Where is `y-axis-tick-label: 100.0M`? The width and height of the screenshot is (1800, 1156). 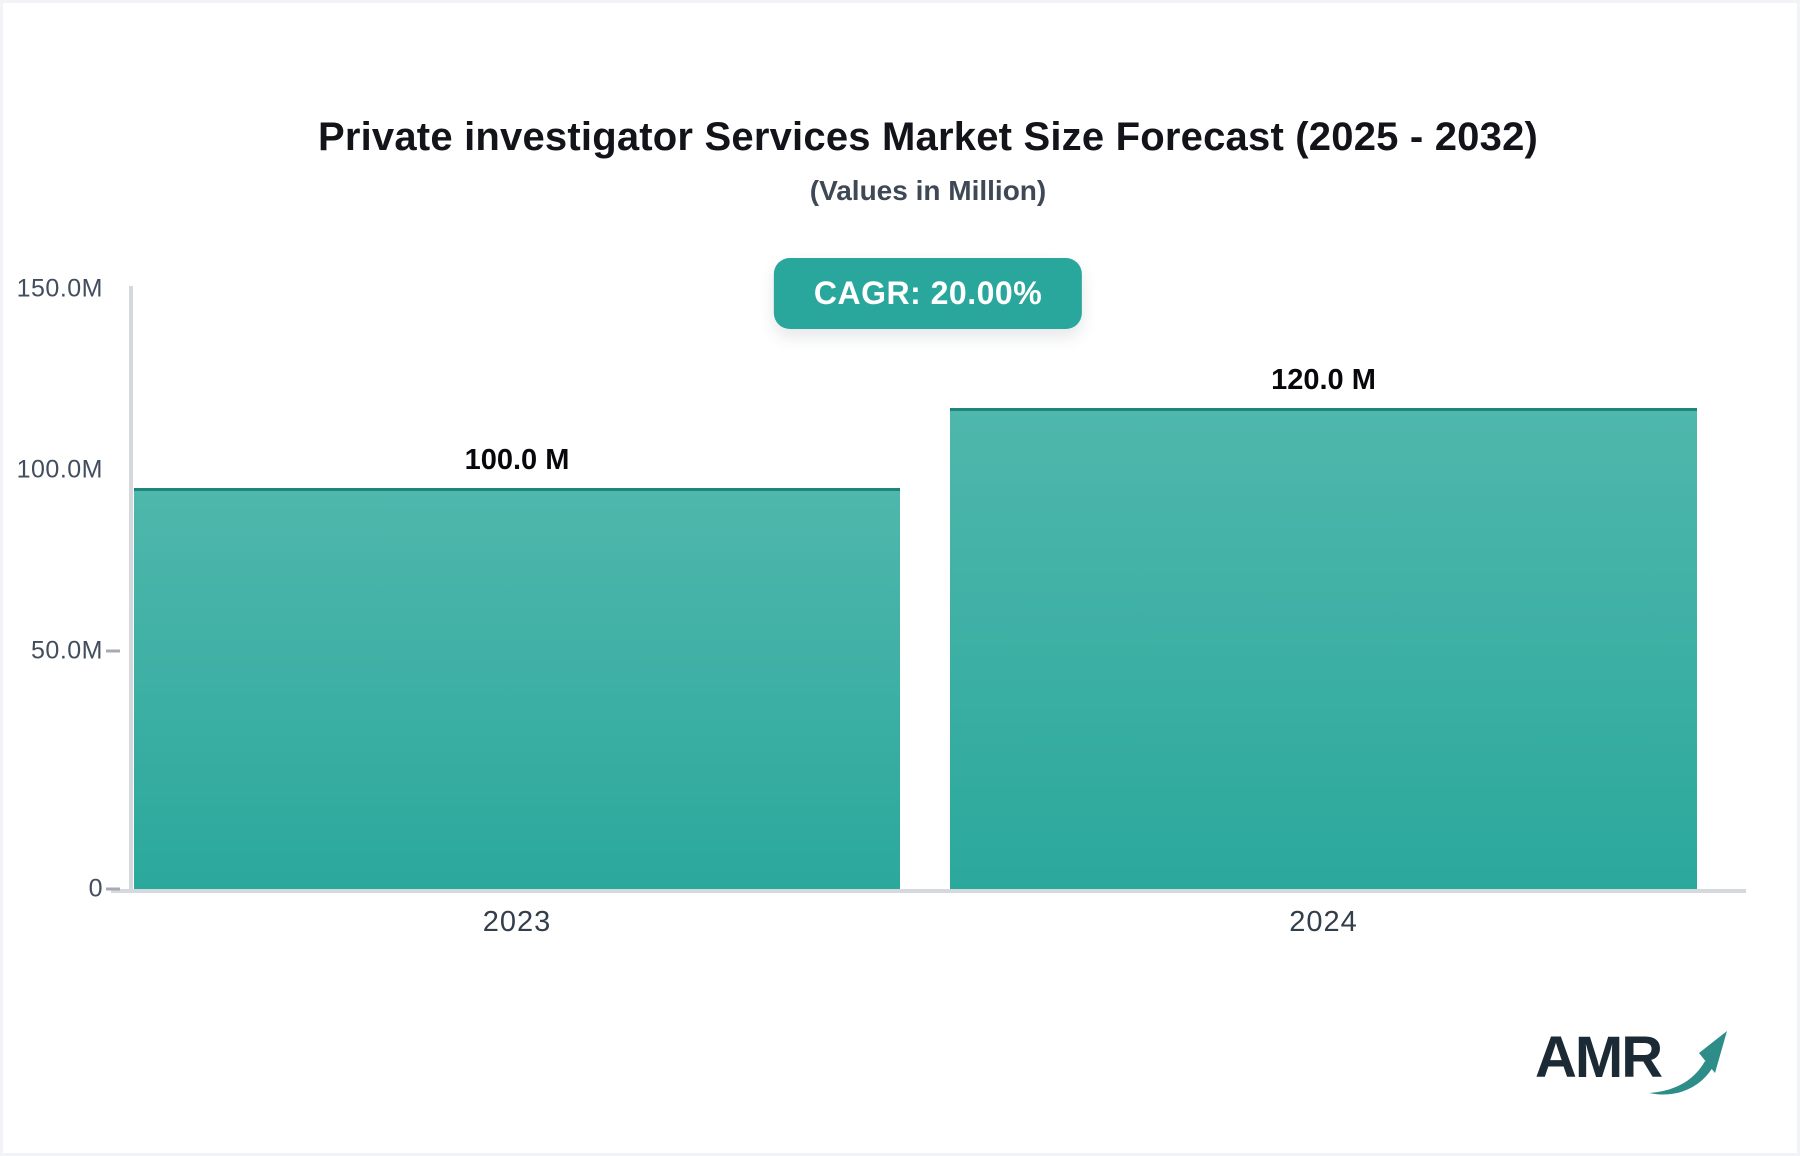
y-axis-tick-label: 100.0M is located at coordinates (59, 469).